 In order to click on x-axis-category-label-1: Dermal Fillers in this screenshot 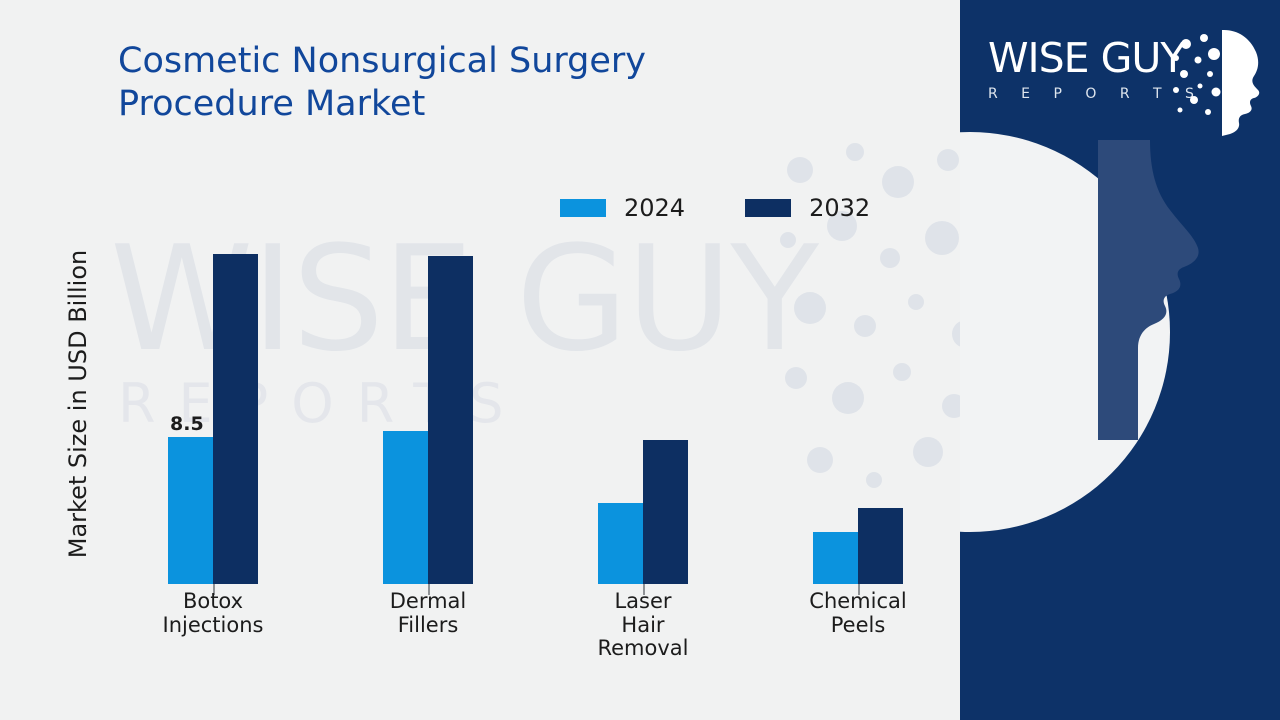, I will do `click(428, 613)`.